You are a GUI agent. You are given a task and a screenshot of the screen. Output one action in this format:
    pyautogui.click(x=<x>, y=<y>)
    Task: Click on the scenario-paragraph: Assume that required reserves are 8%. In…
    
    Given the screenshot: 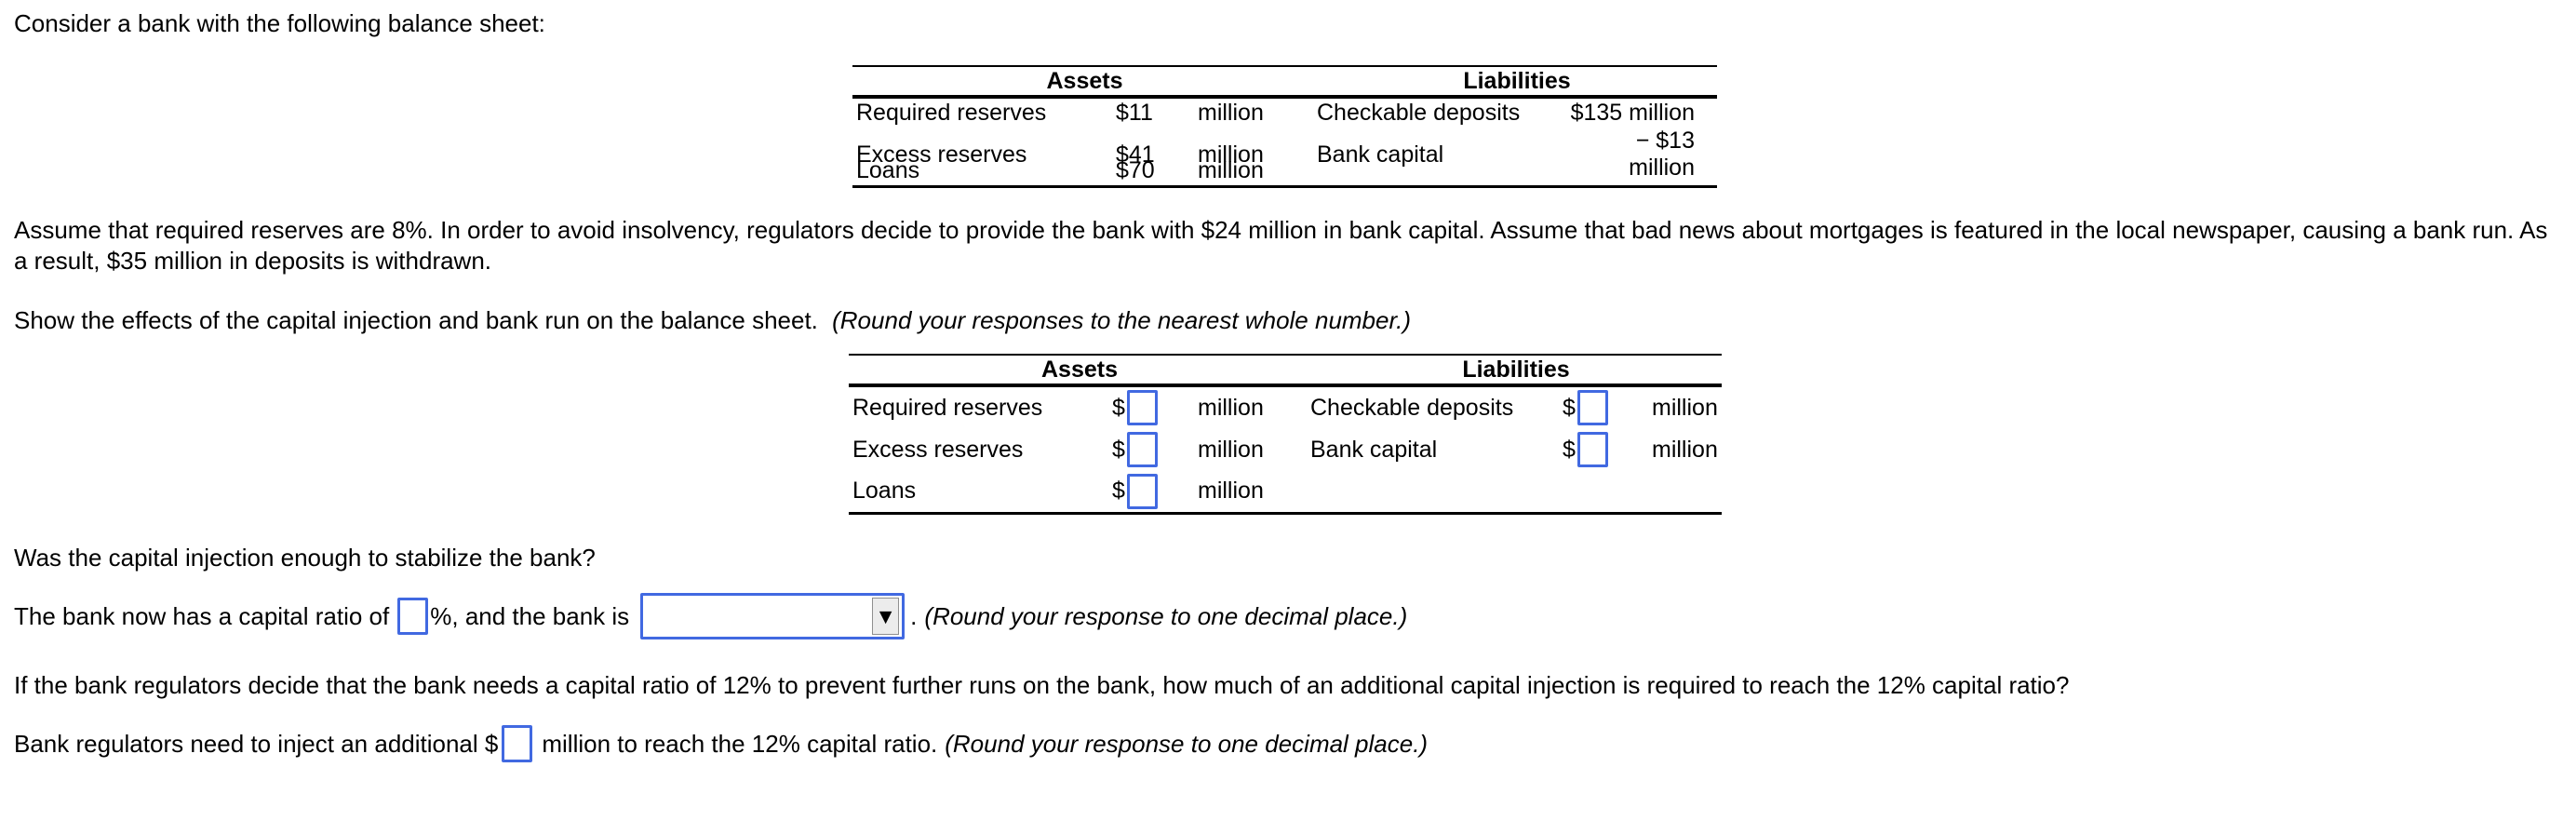 What is the action you would take?
    pyautogui.click(x=1280, y=245)
    